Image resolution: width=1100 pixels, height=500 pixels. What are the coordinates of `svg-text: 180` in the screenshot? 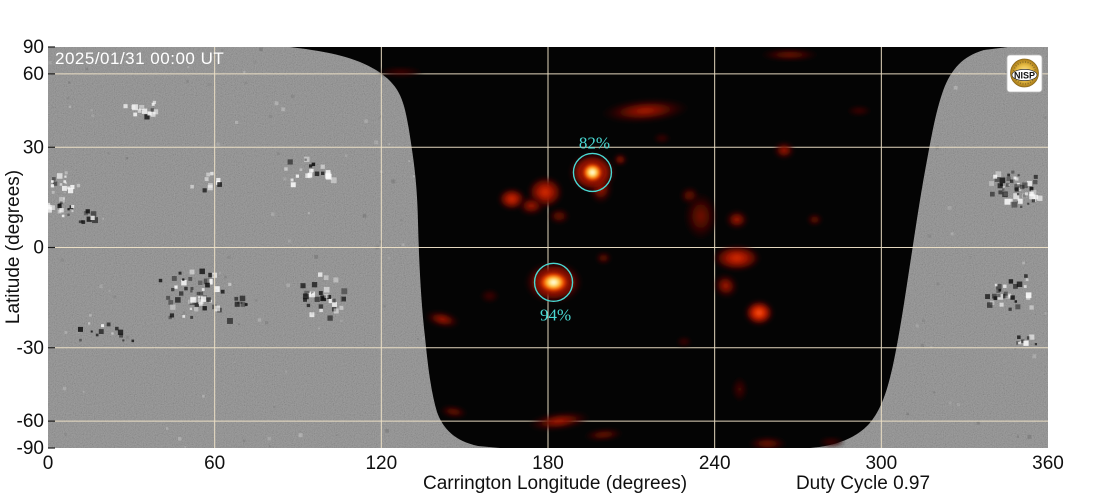 It's located at (548, 463).